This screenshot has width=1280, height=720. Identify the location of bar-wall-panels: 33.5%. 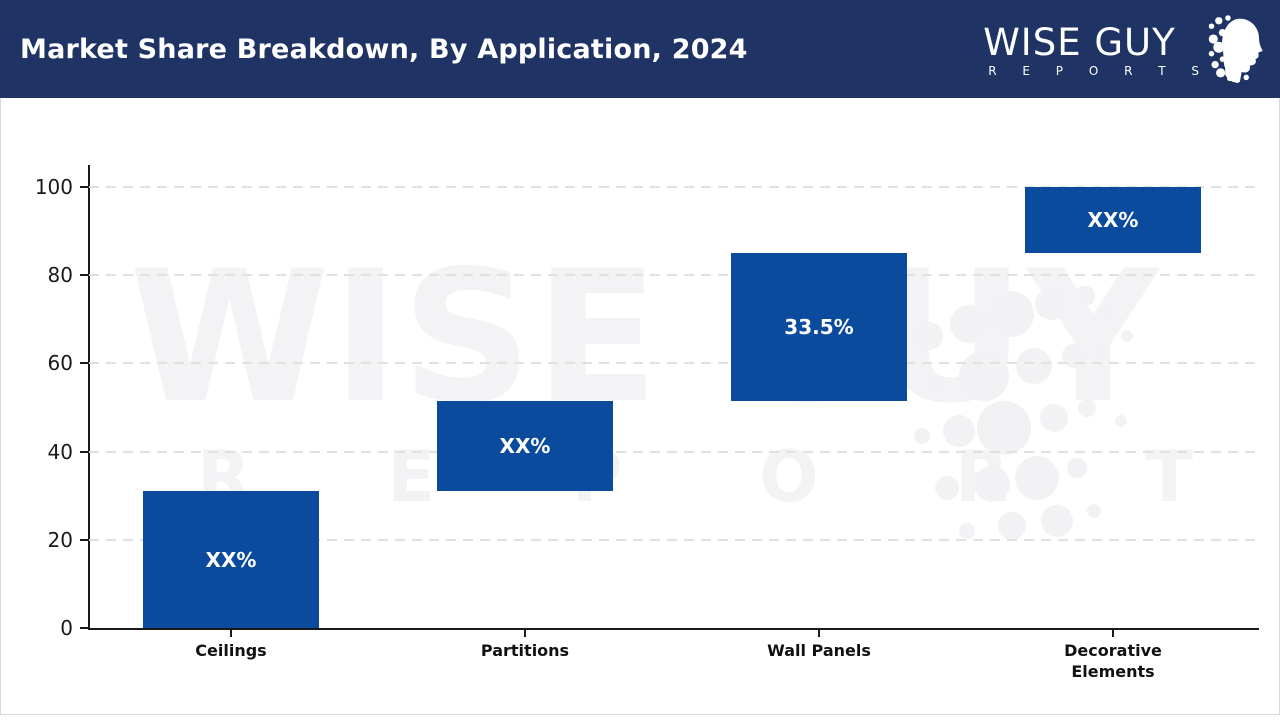
(819, 327).